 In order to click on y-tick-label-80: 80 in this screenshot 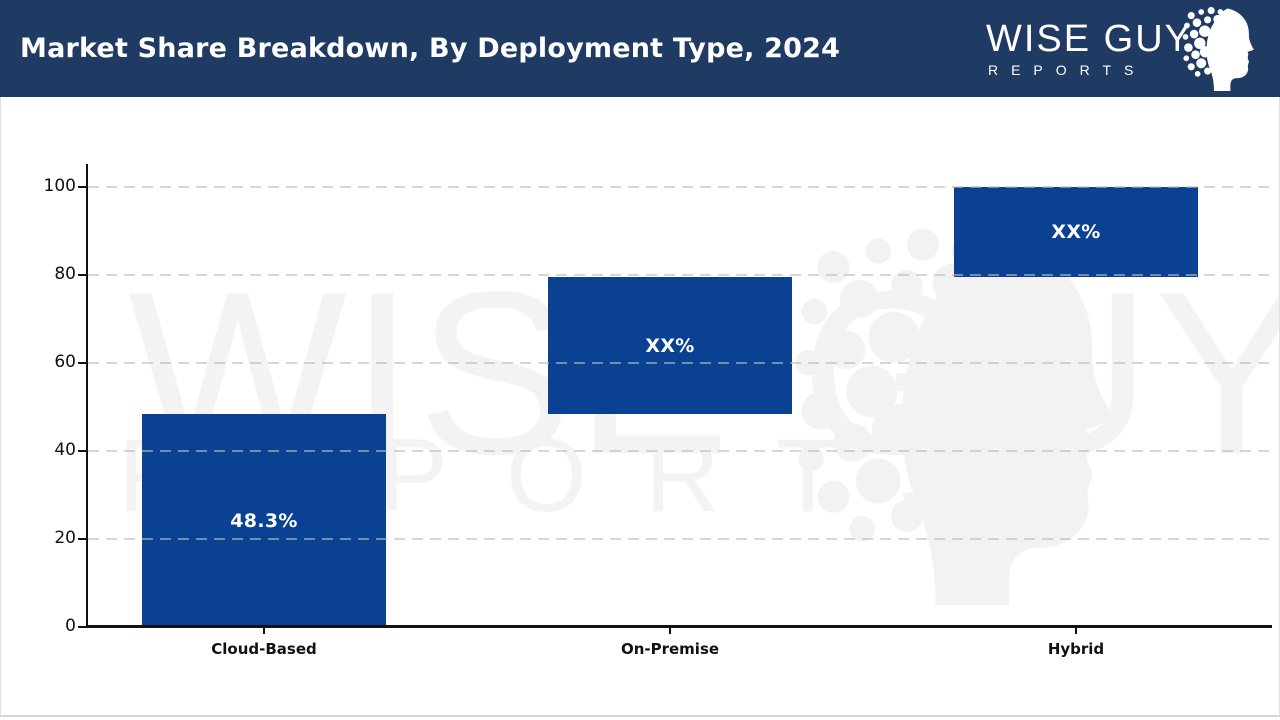, I will do `click(65, 274)`.